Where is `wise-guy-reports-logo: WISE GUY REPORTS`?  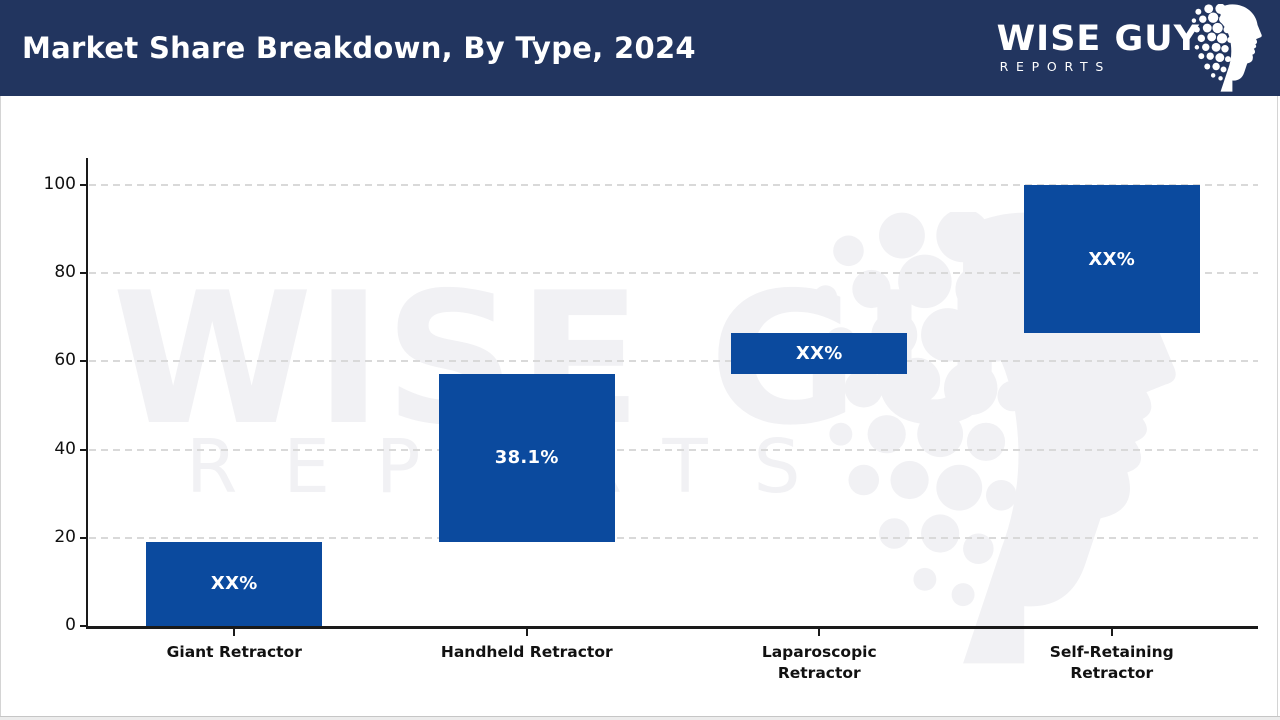
wise-guy-reports-logo: WISE GUY REPORTS is located at coordinates (1129, 48).